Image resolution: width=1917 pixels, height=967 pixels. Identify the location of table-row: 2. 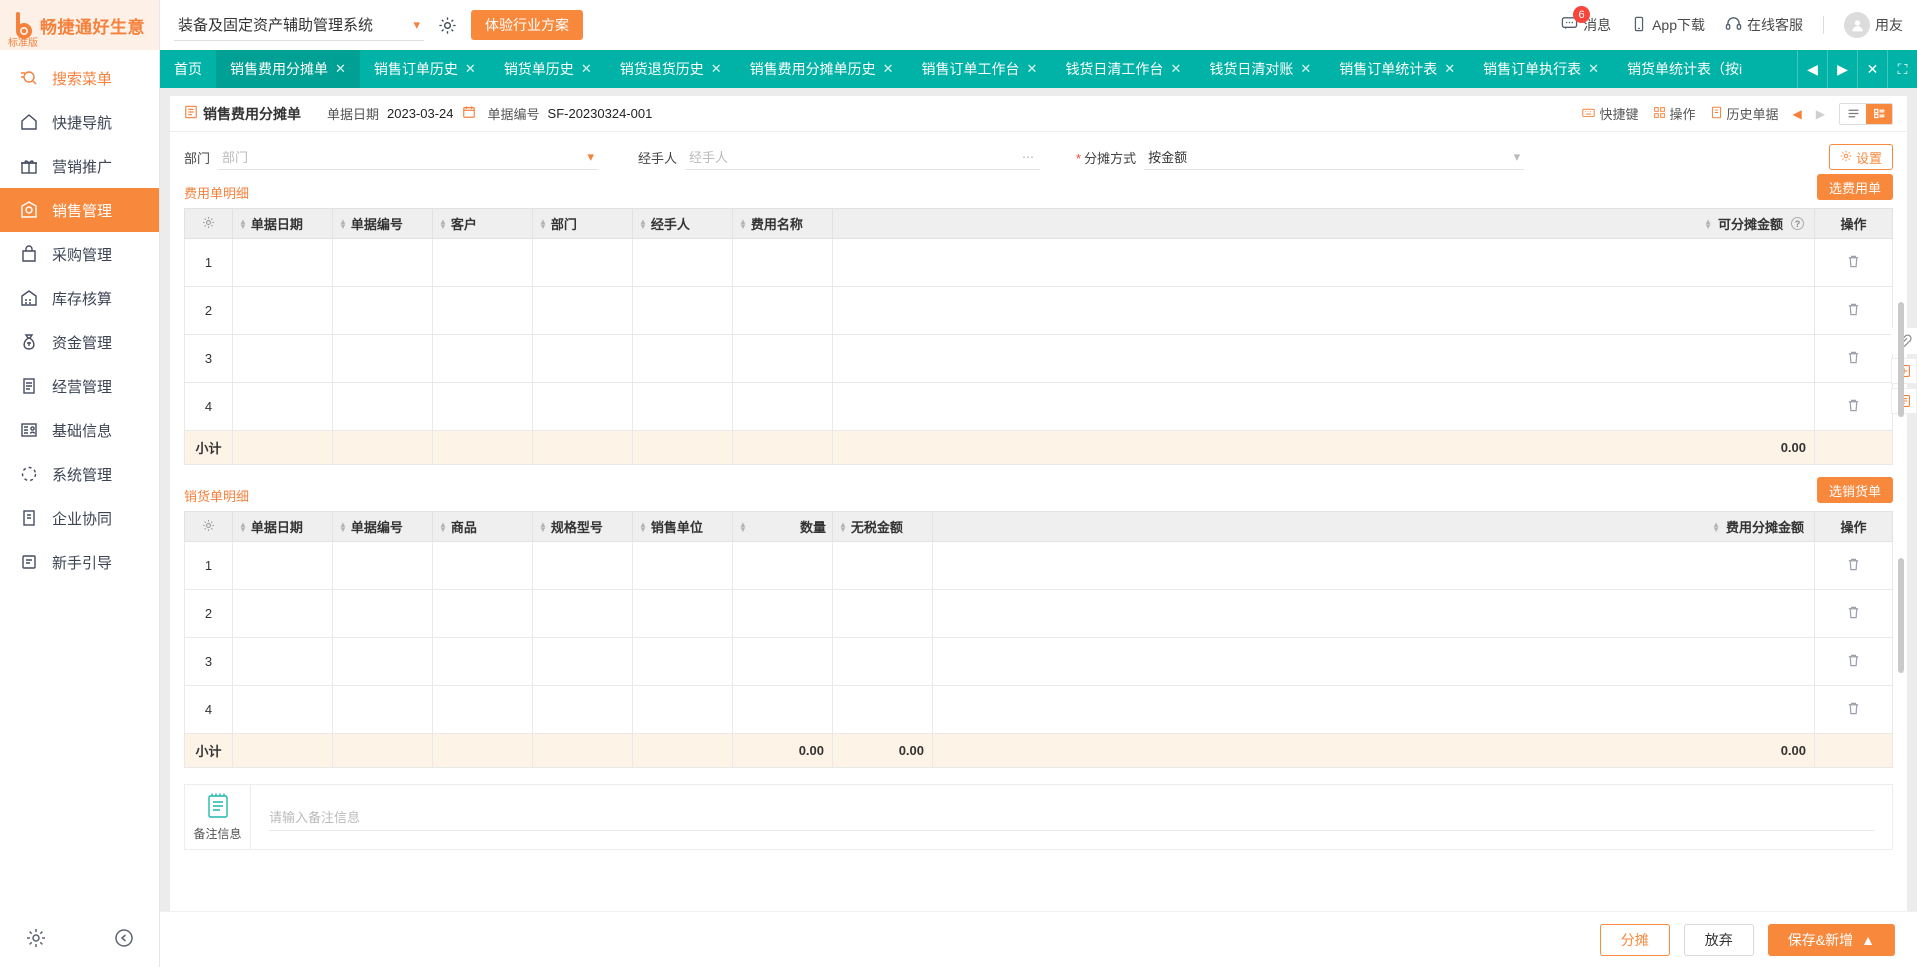
(1038, 310).